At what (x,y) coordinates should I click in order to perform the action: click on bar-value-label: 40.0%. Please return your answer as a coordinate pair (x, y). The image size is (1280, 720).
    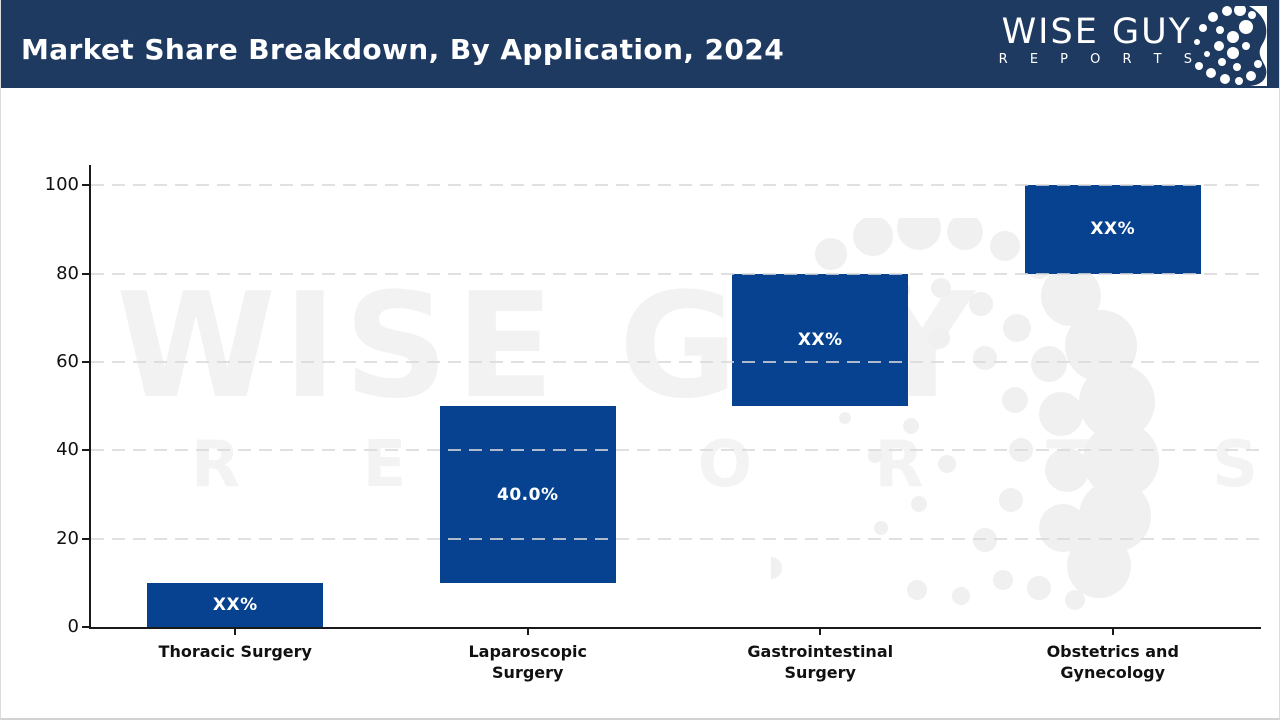
    Looking at the image, I should click on (528, 494).